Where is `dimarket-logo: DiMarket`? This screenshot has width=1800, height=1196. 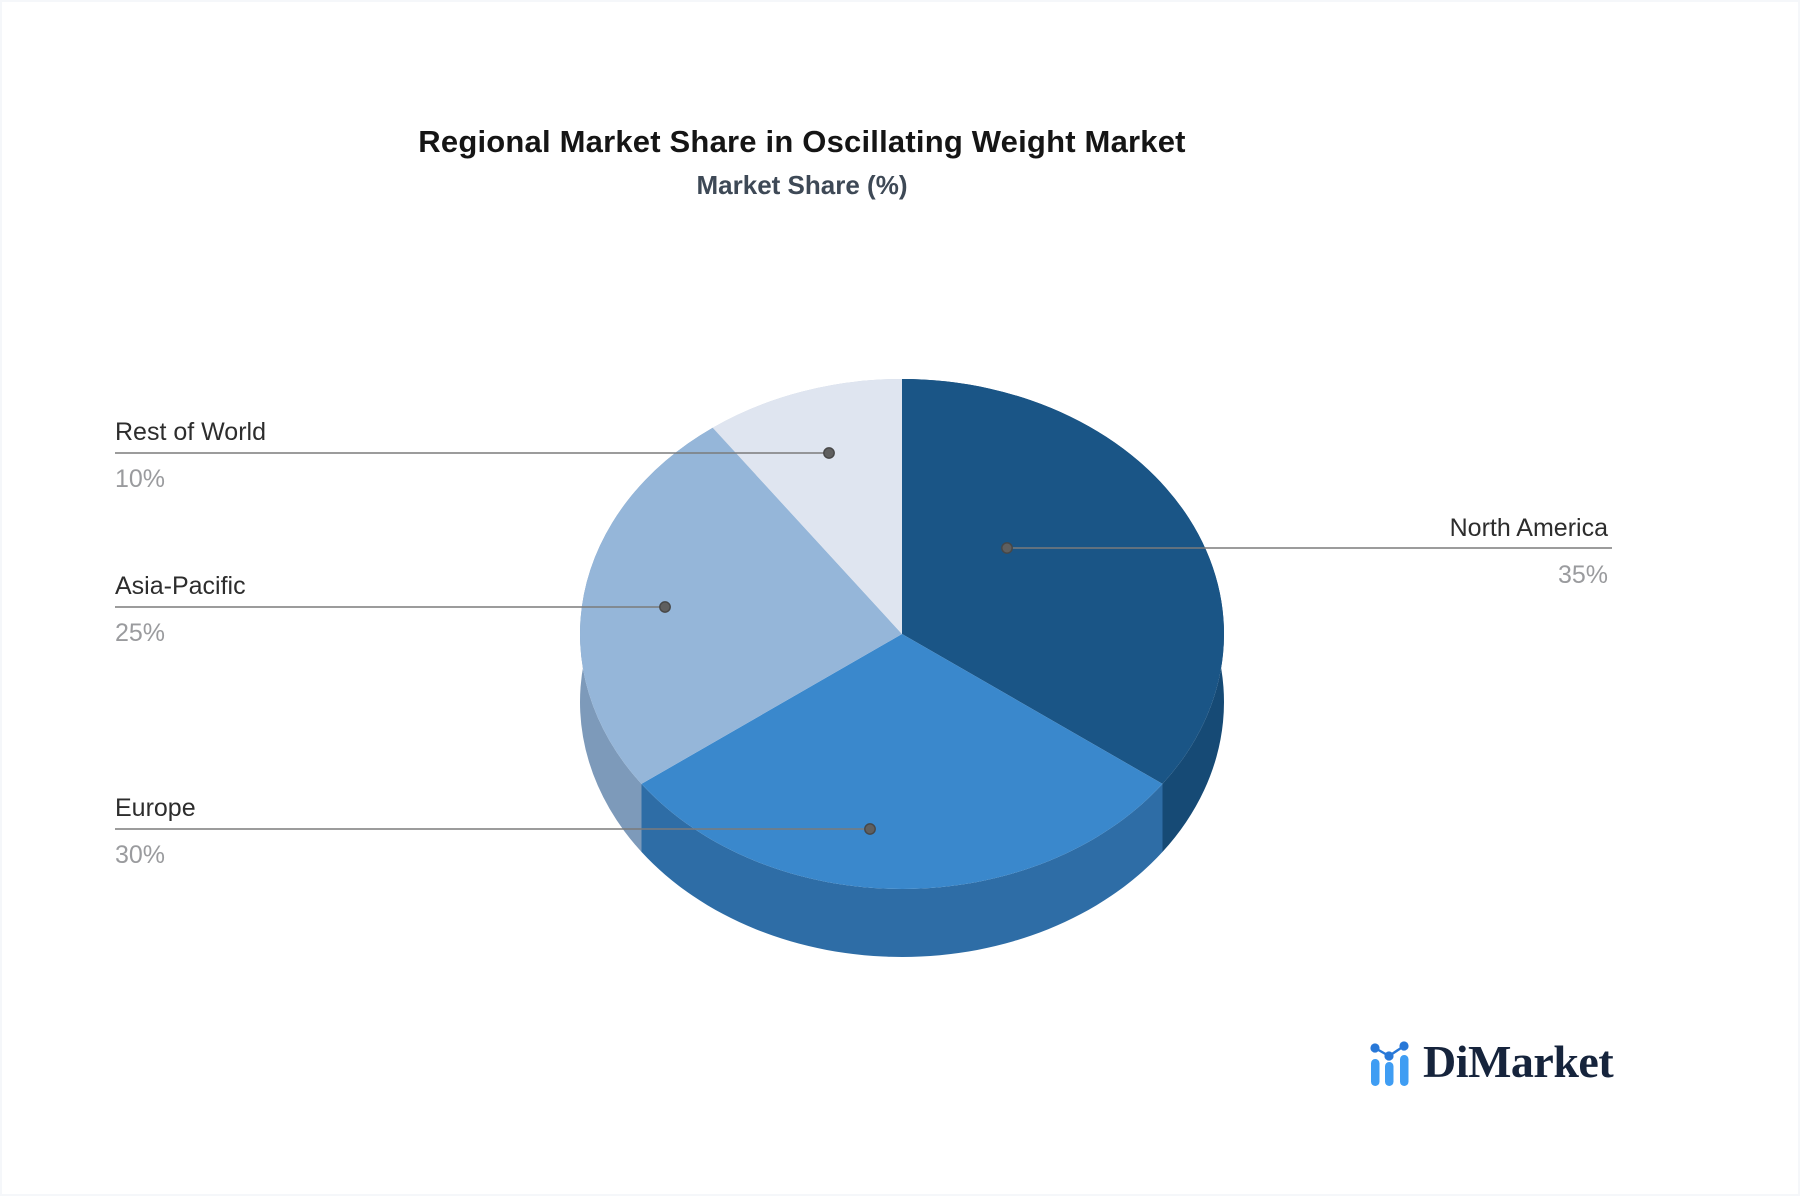 dimarket-logo: DiMarket is located at coordinates (1489, 1061).